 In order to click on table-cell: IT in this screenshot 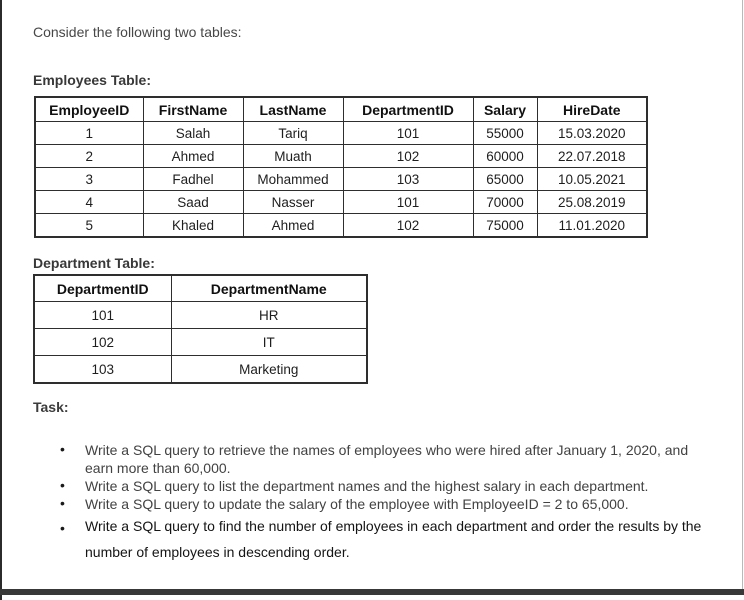, I will do `click(269, 342)`.